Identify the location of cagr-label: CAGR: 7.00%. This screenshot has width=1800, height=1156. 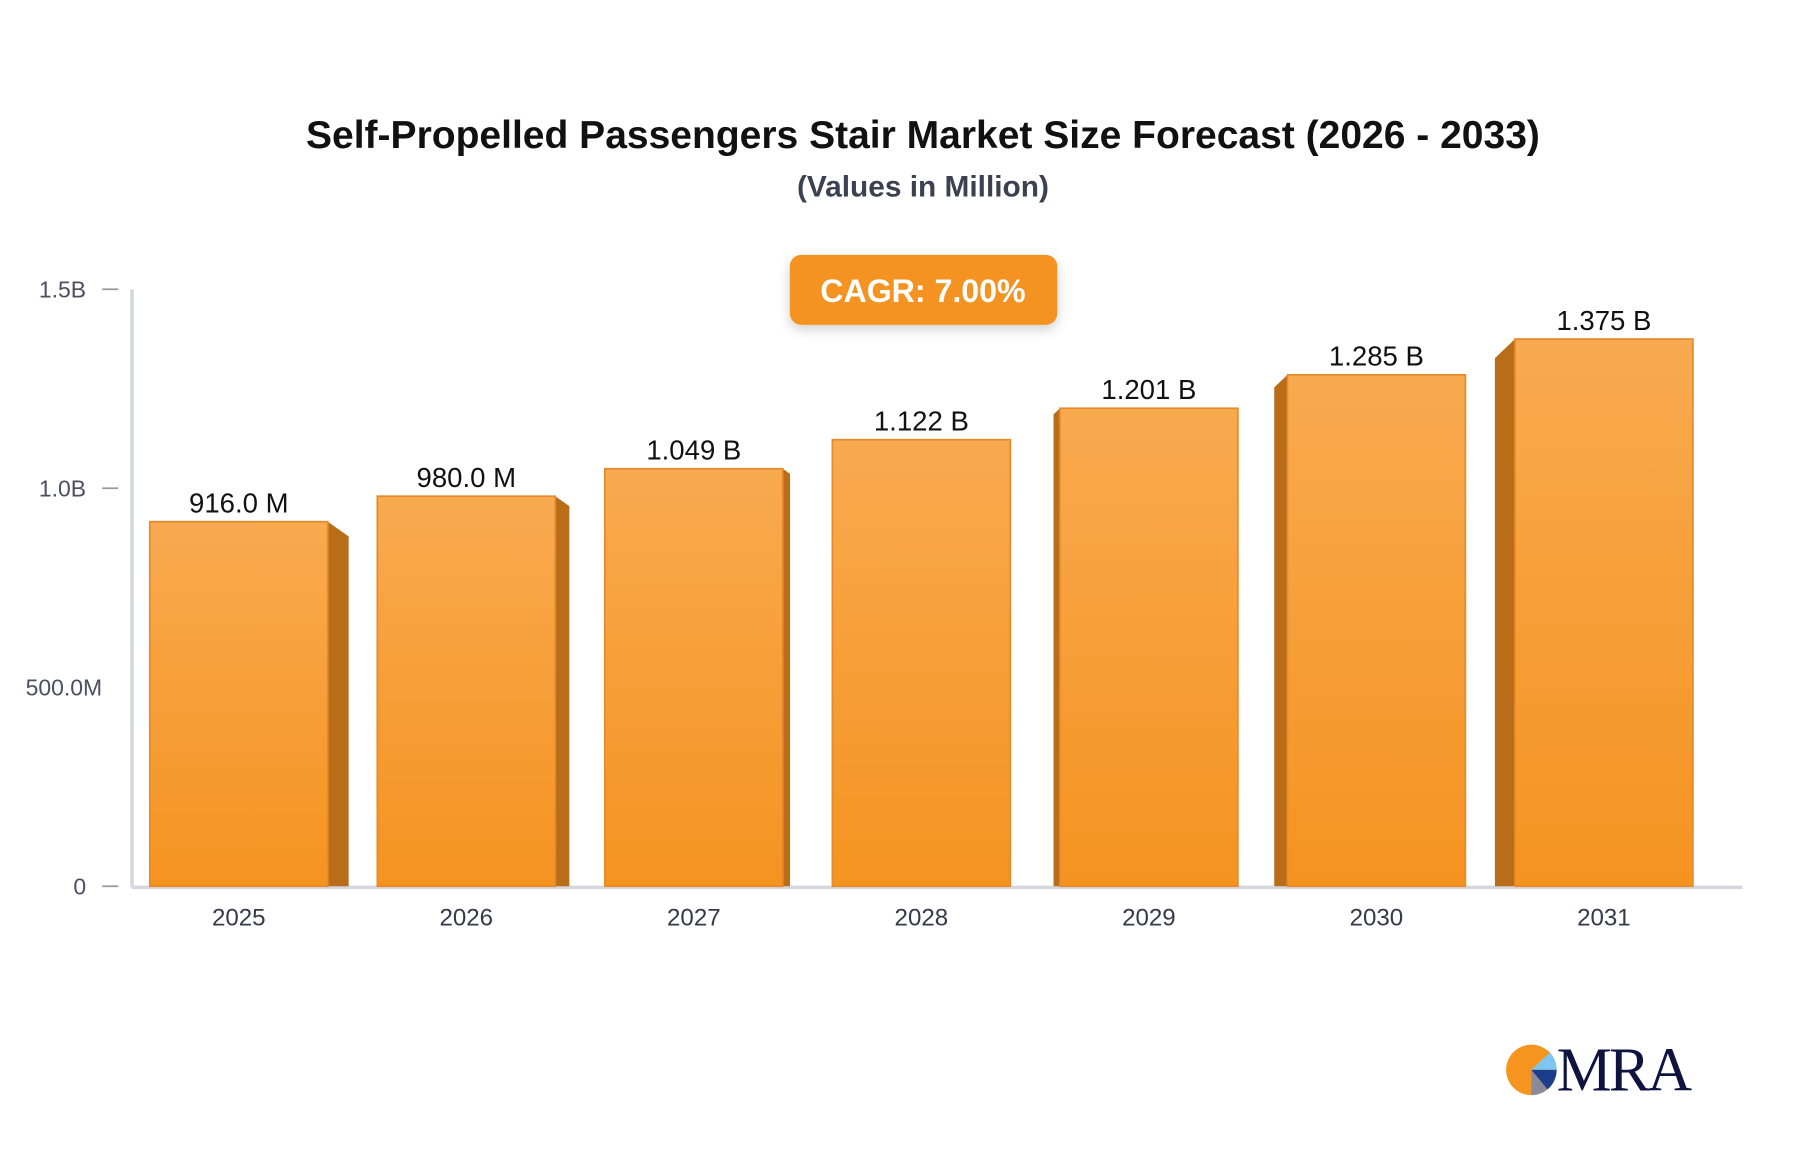
(922, 291).